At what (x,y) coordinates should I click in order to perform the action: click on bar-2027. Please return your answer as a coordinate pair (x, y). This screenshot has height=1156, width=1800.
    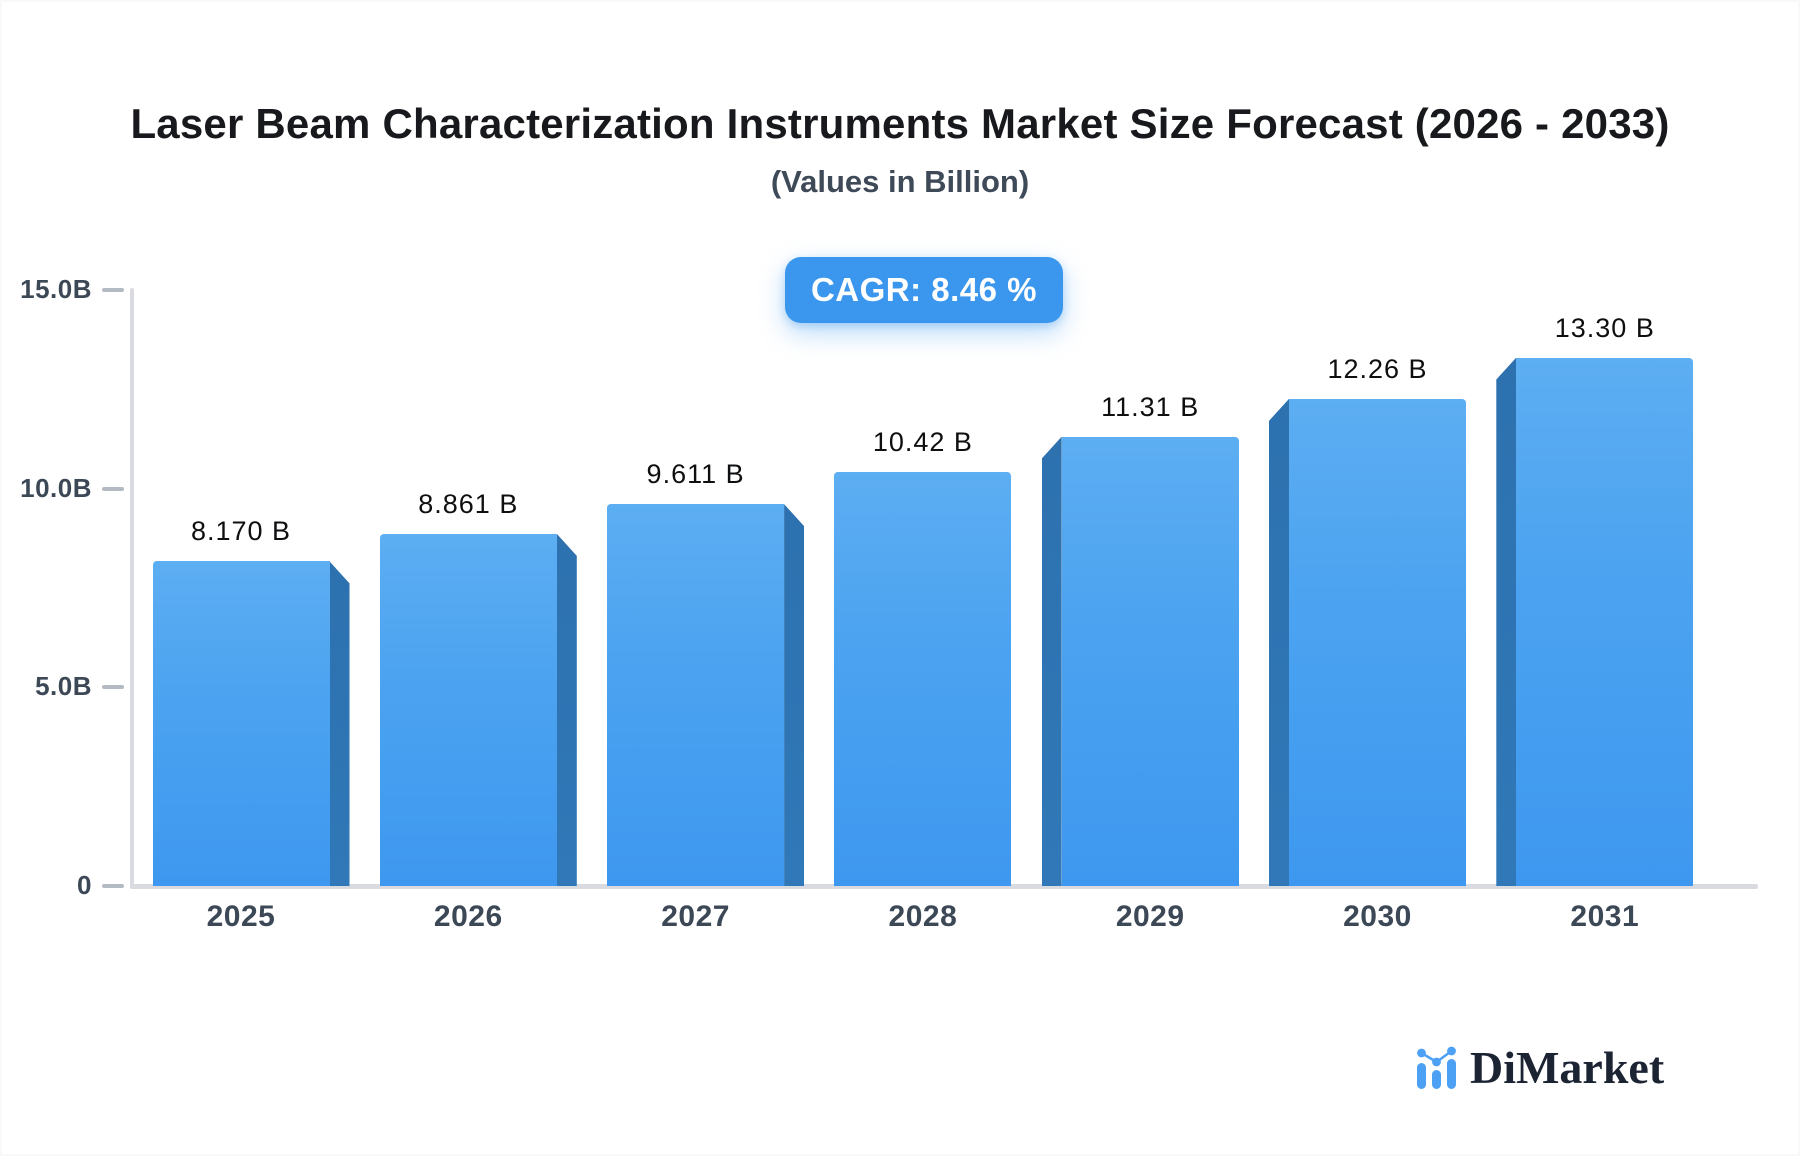
    Looking at the image, I should click on (696, 695).